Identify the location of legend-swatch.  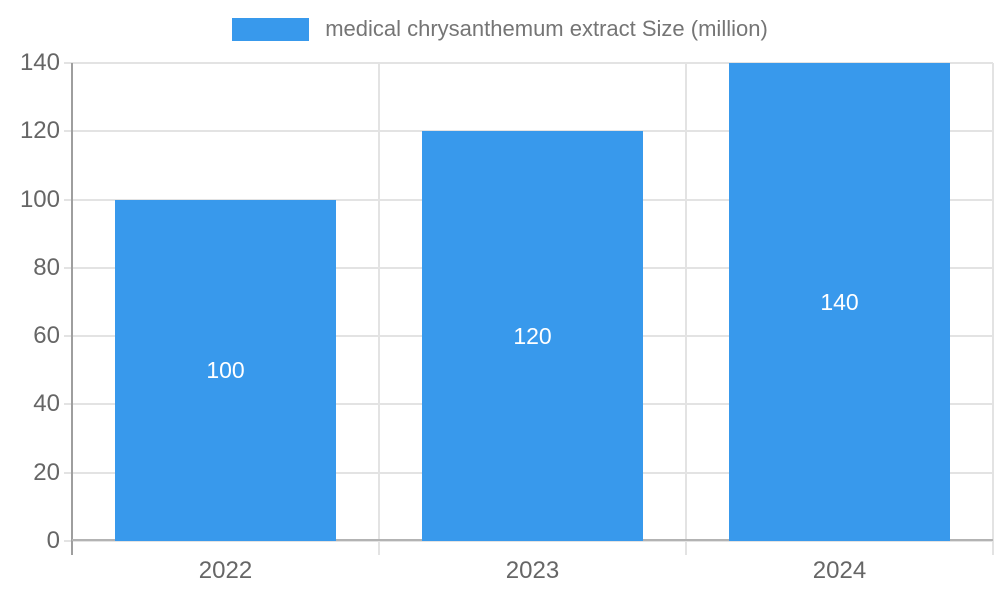
(271, 29).